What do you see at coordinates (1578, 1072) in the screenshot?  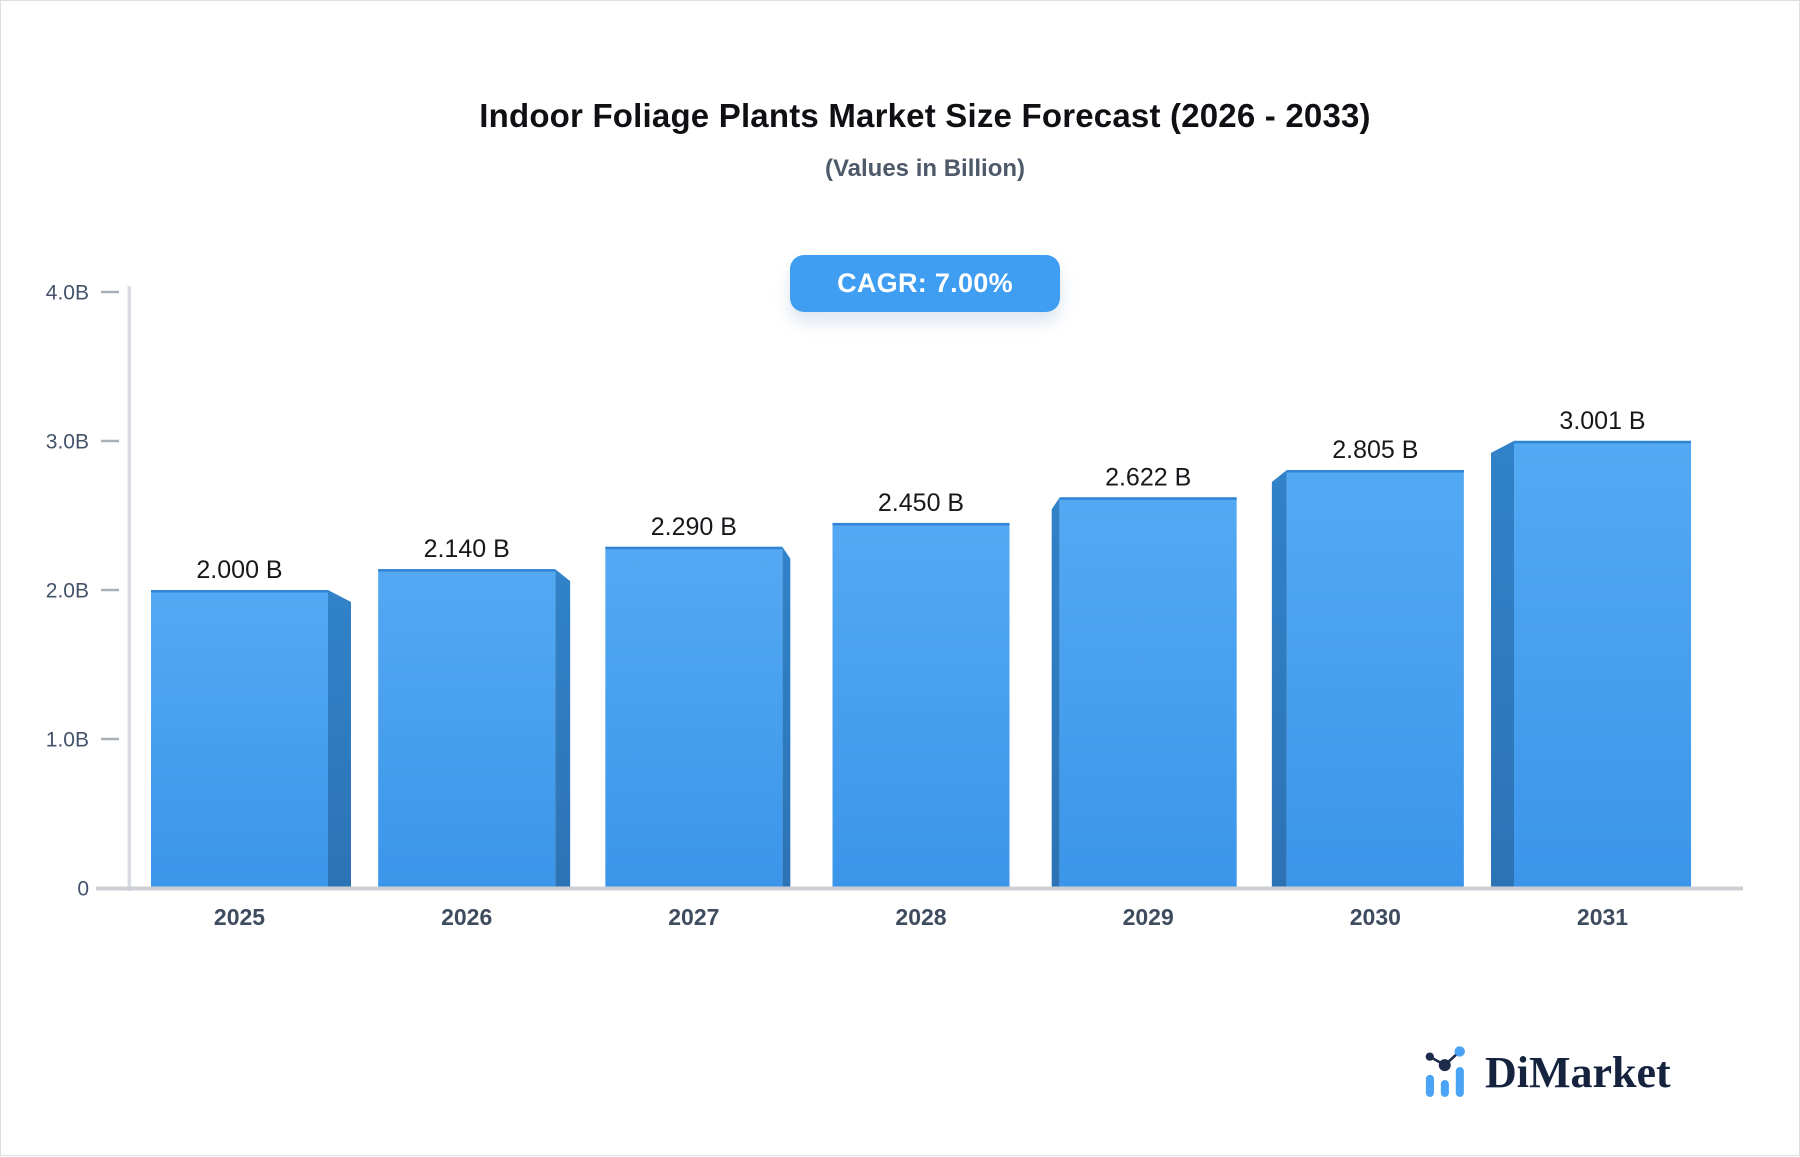 I see `brand-logo-text: DiMarket` at bounding box center [1578, 1072].